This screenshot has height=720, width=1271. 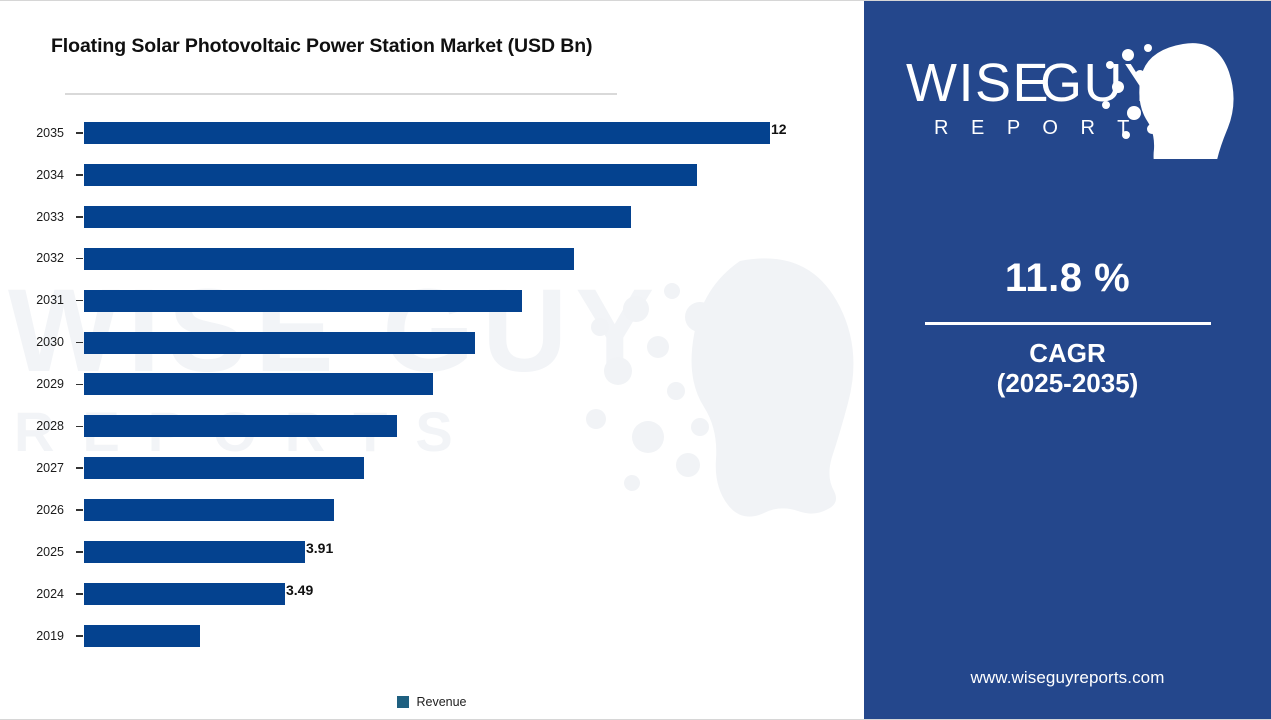 I want to click on bar-category-label: 2030, so click(x=50, y=342).